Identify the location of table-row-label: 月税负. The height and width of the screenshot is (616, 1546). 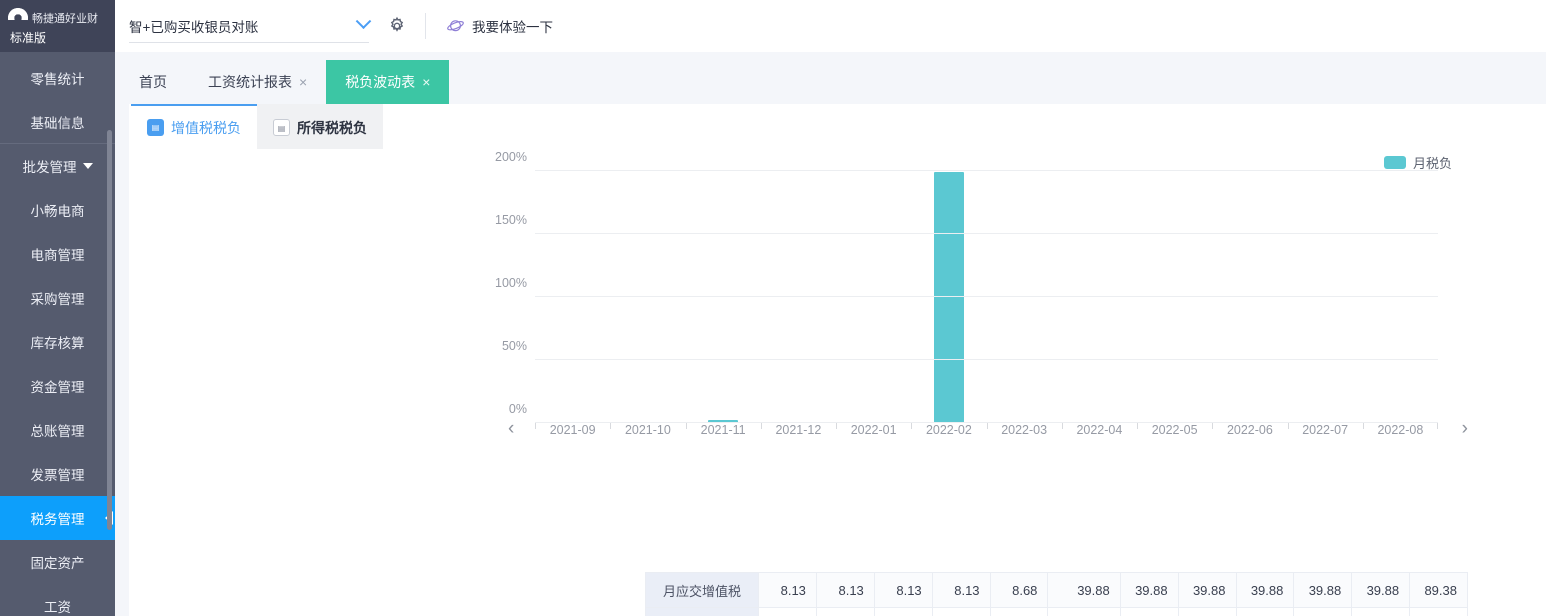
(702, 611).